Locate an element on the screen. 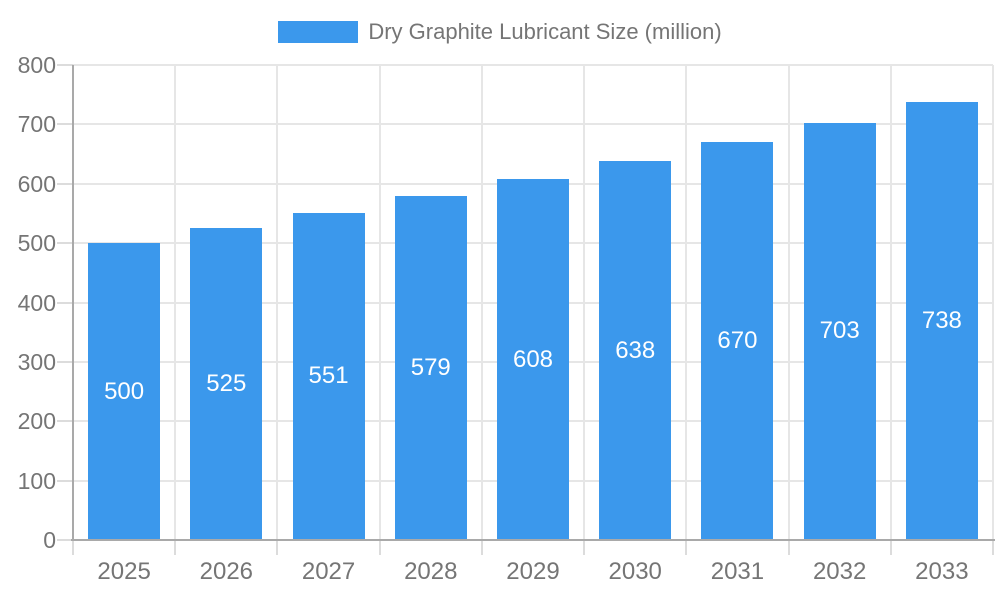 This screenshot has height=600, width=1000. x-axis-label: 2032 is located at coordinates (839, 571).